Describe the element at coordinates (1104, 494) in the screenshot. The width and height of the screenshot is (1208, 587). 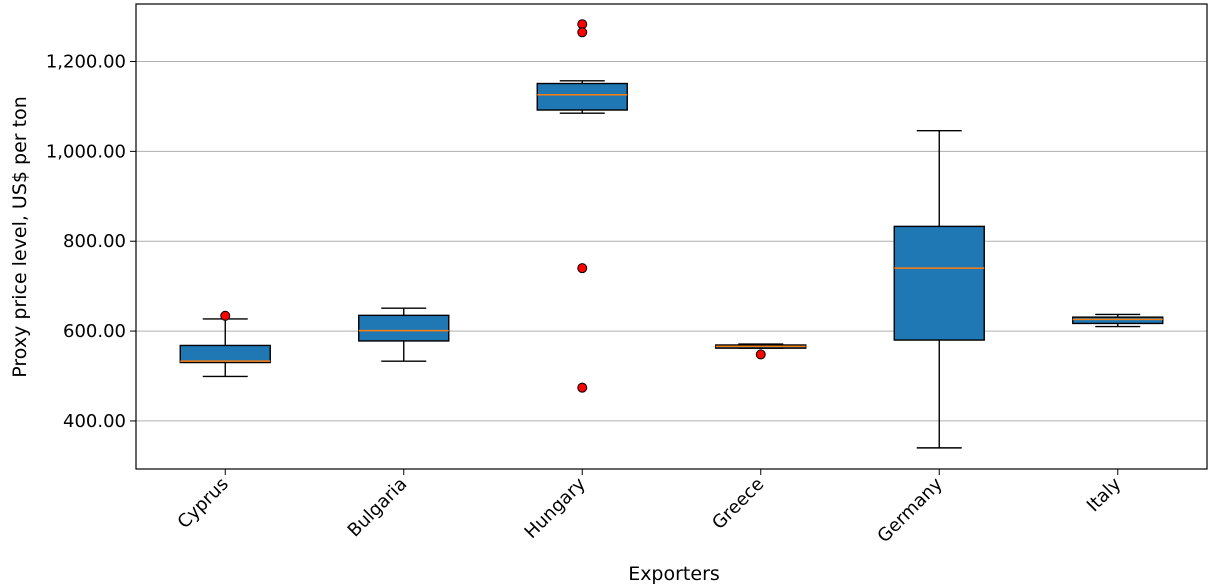
I see `x-tick-label: Italy` at that location.